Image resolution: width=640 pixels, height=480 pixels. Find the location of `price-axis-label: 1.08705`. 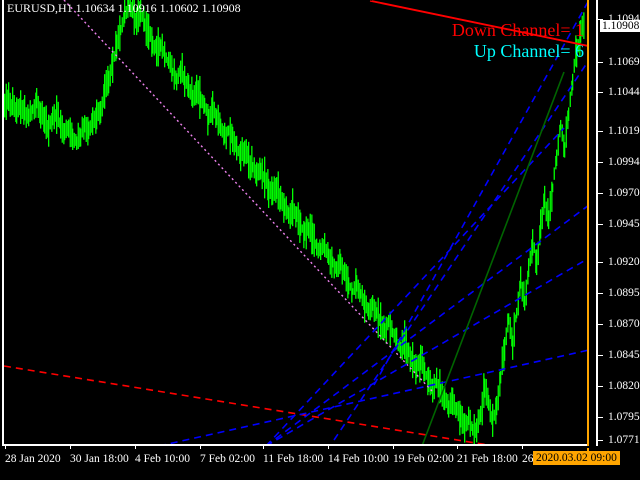

price-axis-label: 1.08705 is located at coordinates (624, 324).